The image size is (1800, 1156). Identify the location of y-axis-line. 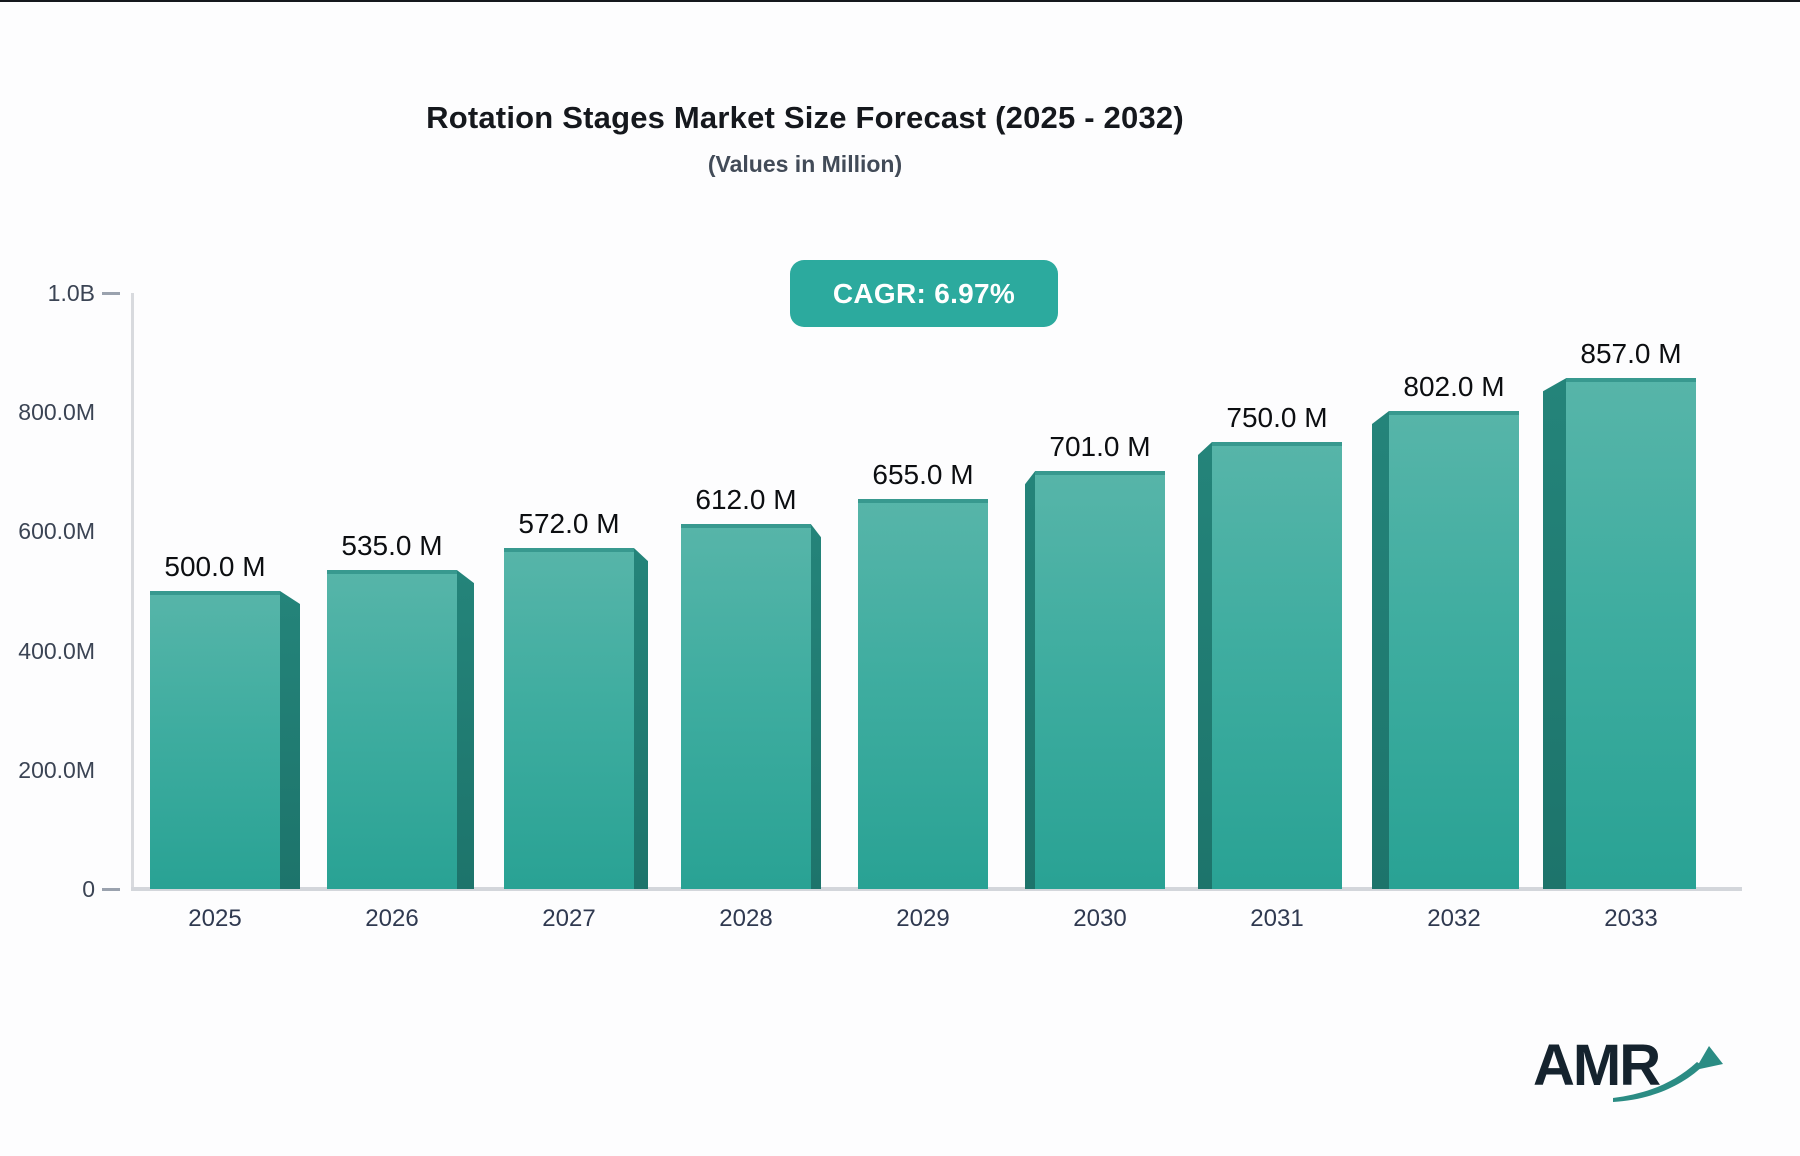
(132, 591).